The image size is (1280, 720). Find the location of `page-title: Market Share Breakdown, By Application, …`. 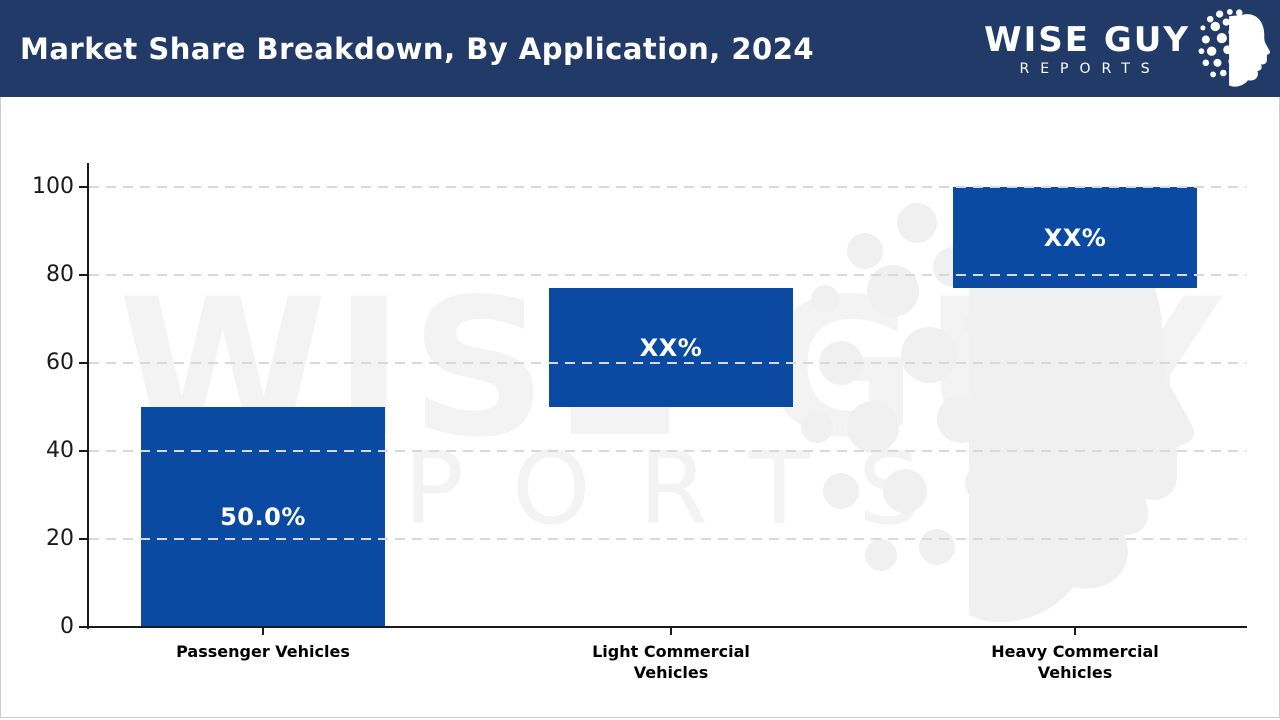

page-title: Market Share Breakdown, By Application, … is located at coordinates (417, 48).